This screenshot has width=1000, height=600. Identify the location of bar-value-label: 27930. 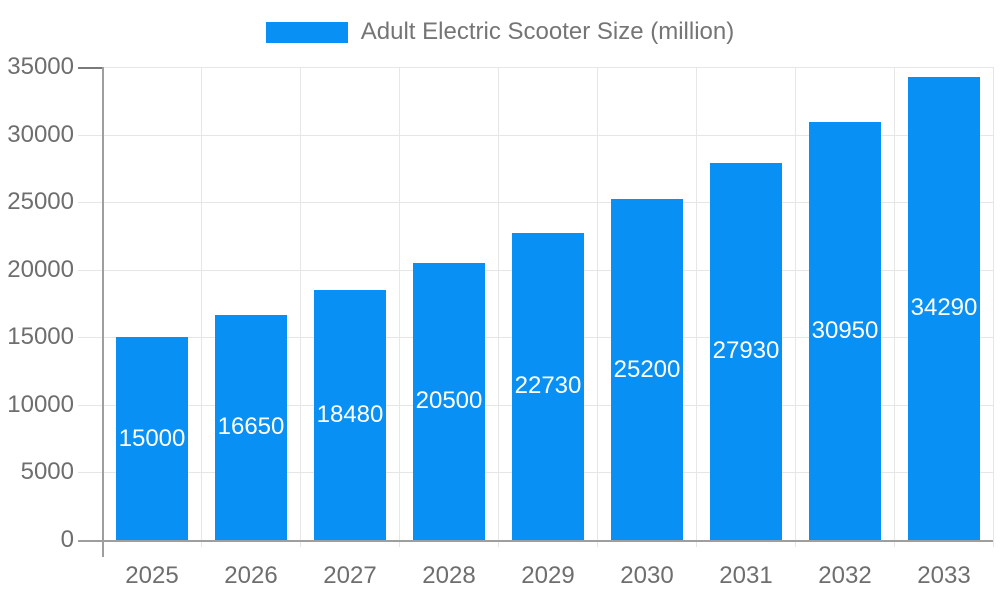
(746, 350).